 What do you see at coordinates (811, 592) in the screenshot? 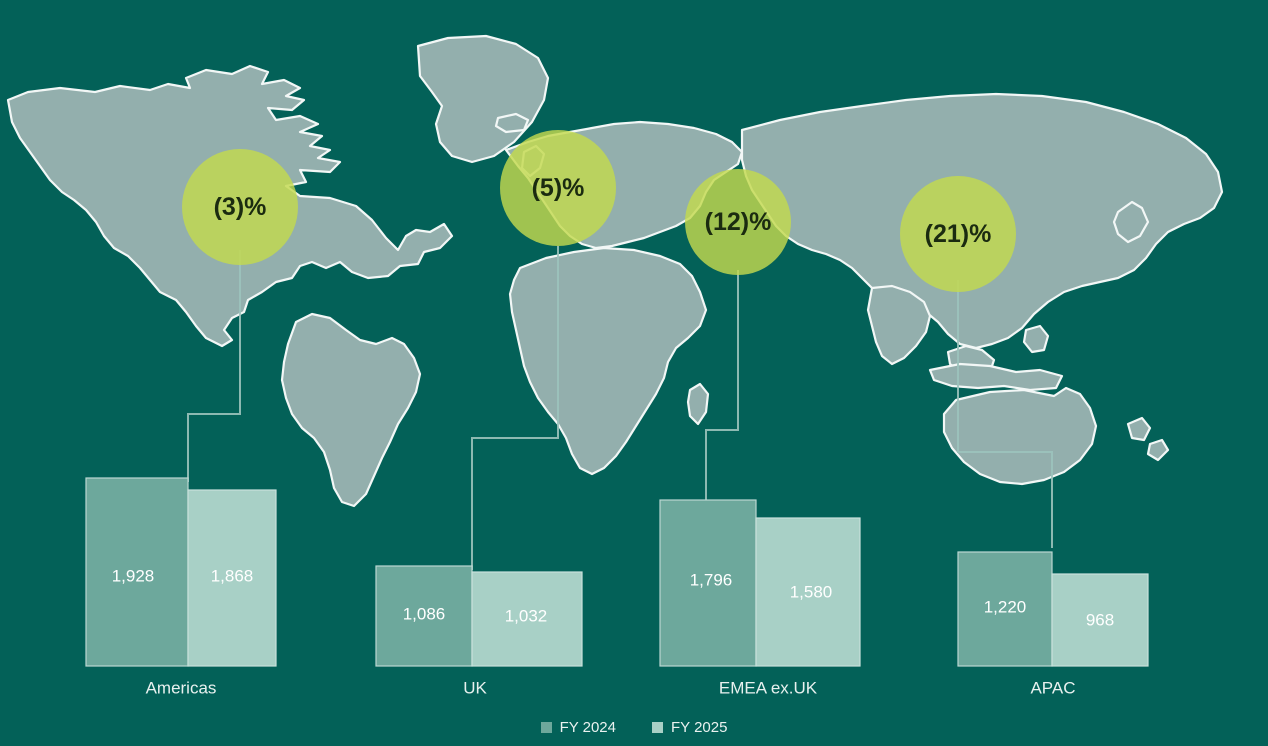
I see `bar-value-emea-fy2025: 1,580` at bounding box center [811, 592].